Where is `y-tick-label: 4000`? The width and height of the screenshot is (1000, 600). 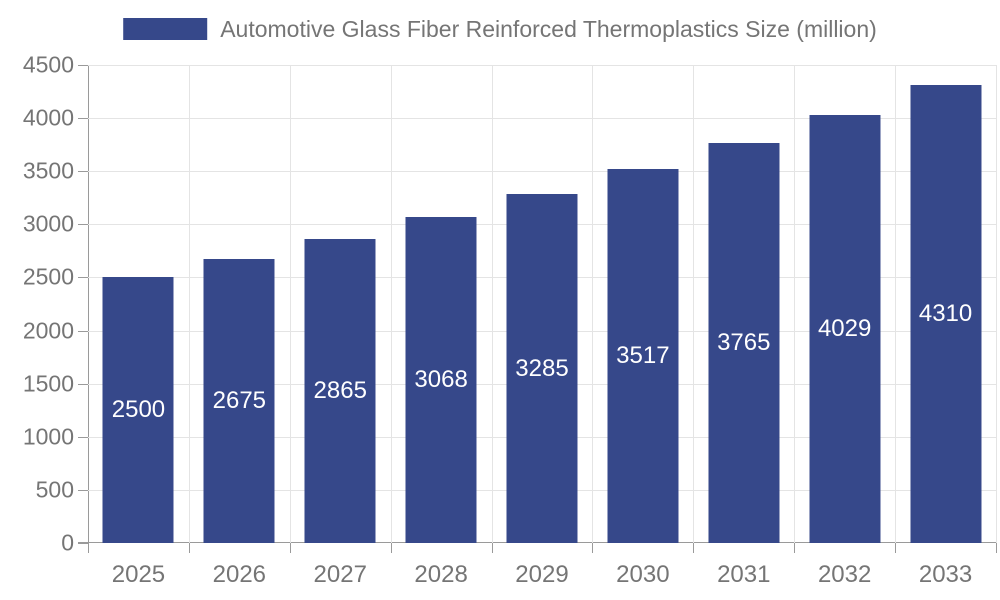 y-tick-label: 4000 is located at coordinates (48, 117).